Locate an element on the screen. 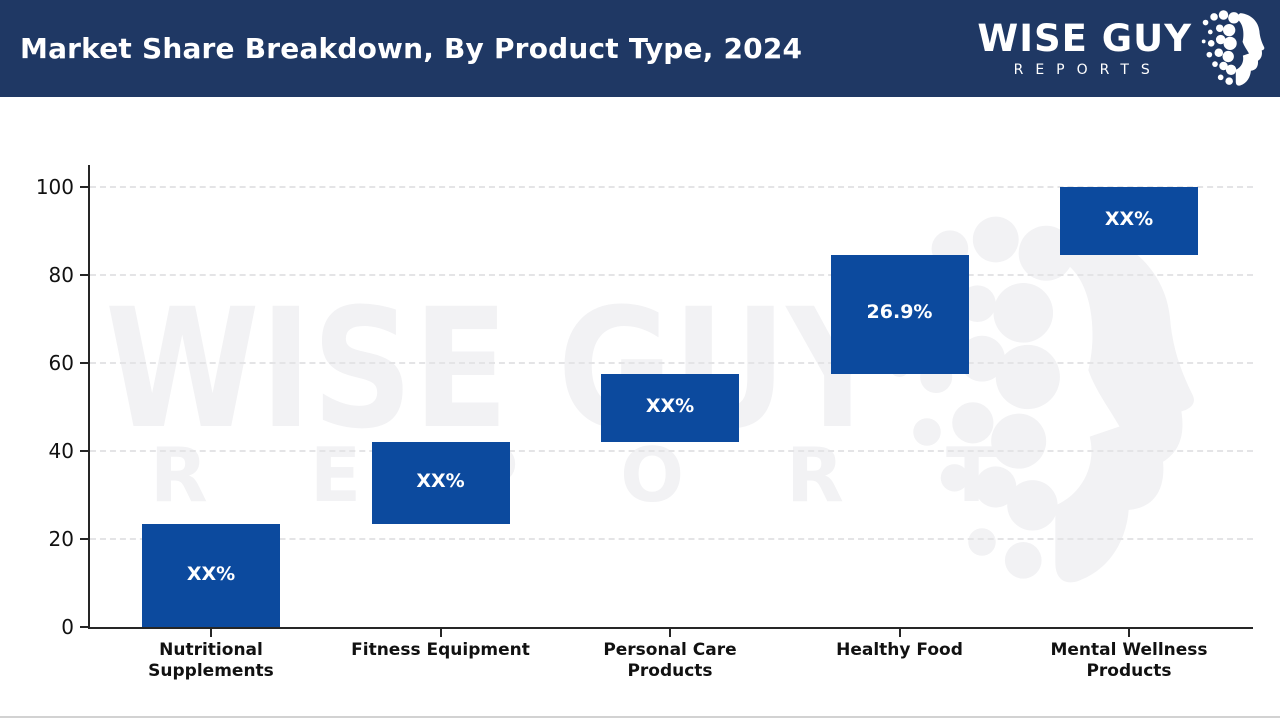 The image size is (1280, 720). x-axis-label: Nutritional Supplements is located at coordinates (211, 660).